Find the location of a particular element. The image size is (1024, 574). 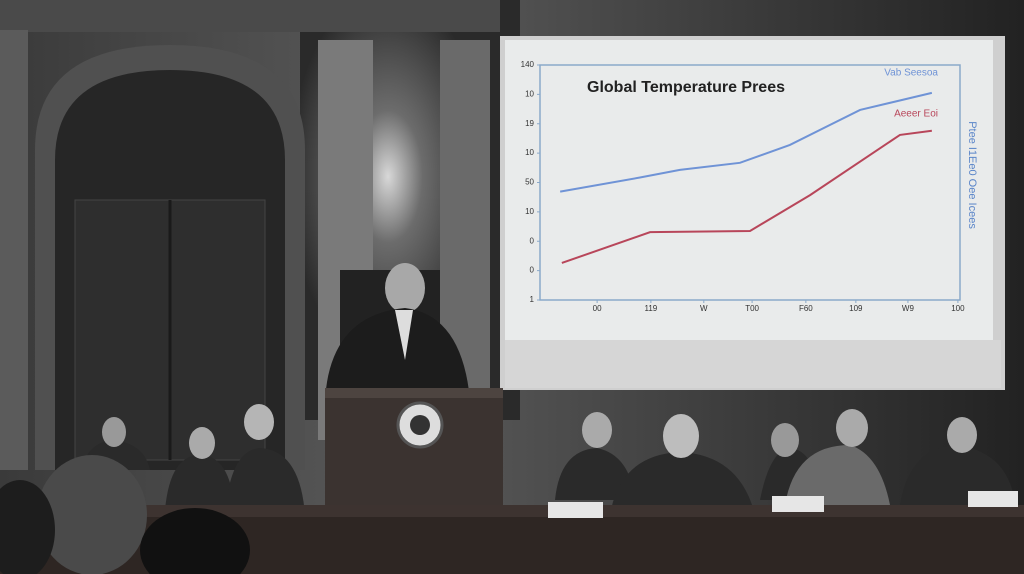

dais-edge is located at coordinates (512, 511).